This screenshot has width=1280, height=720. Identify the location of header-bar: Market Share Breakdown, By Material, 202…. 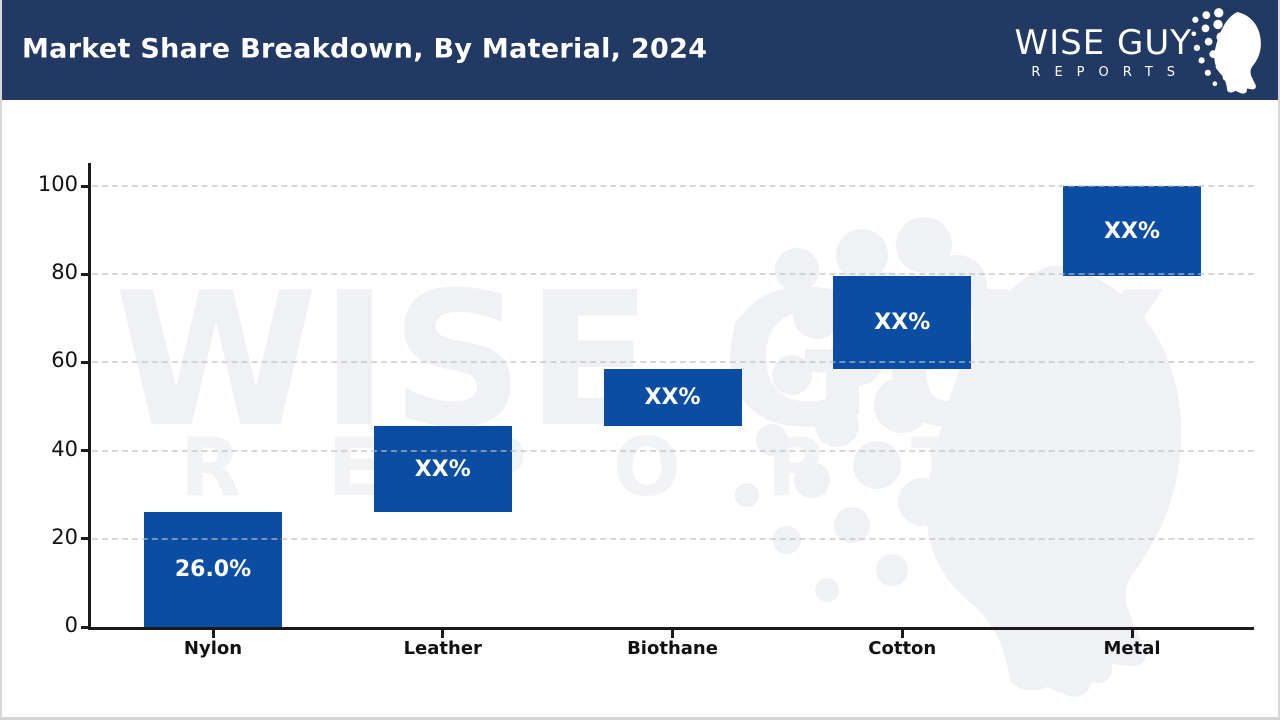
(640, 50).